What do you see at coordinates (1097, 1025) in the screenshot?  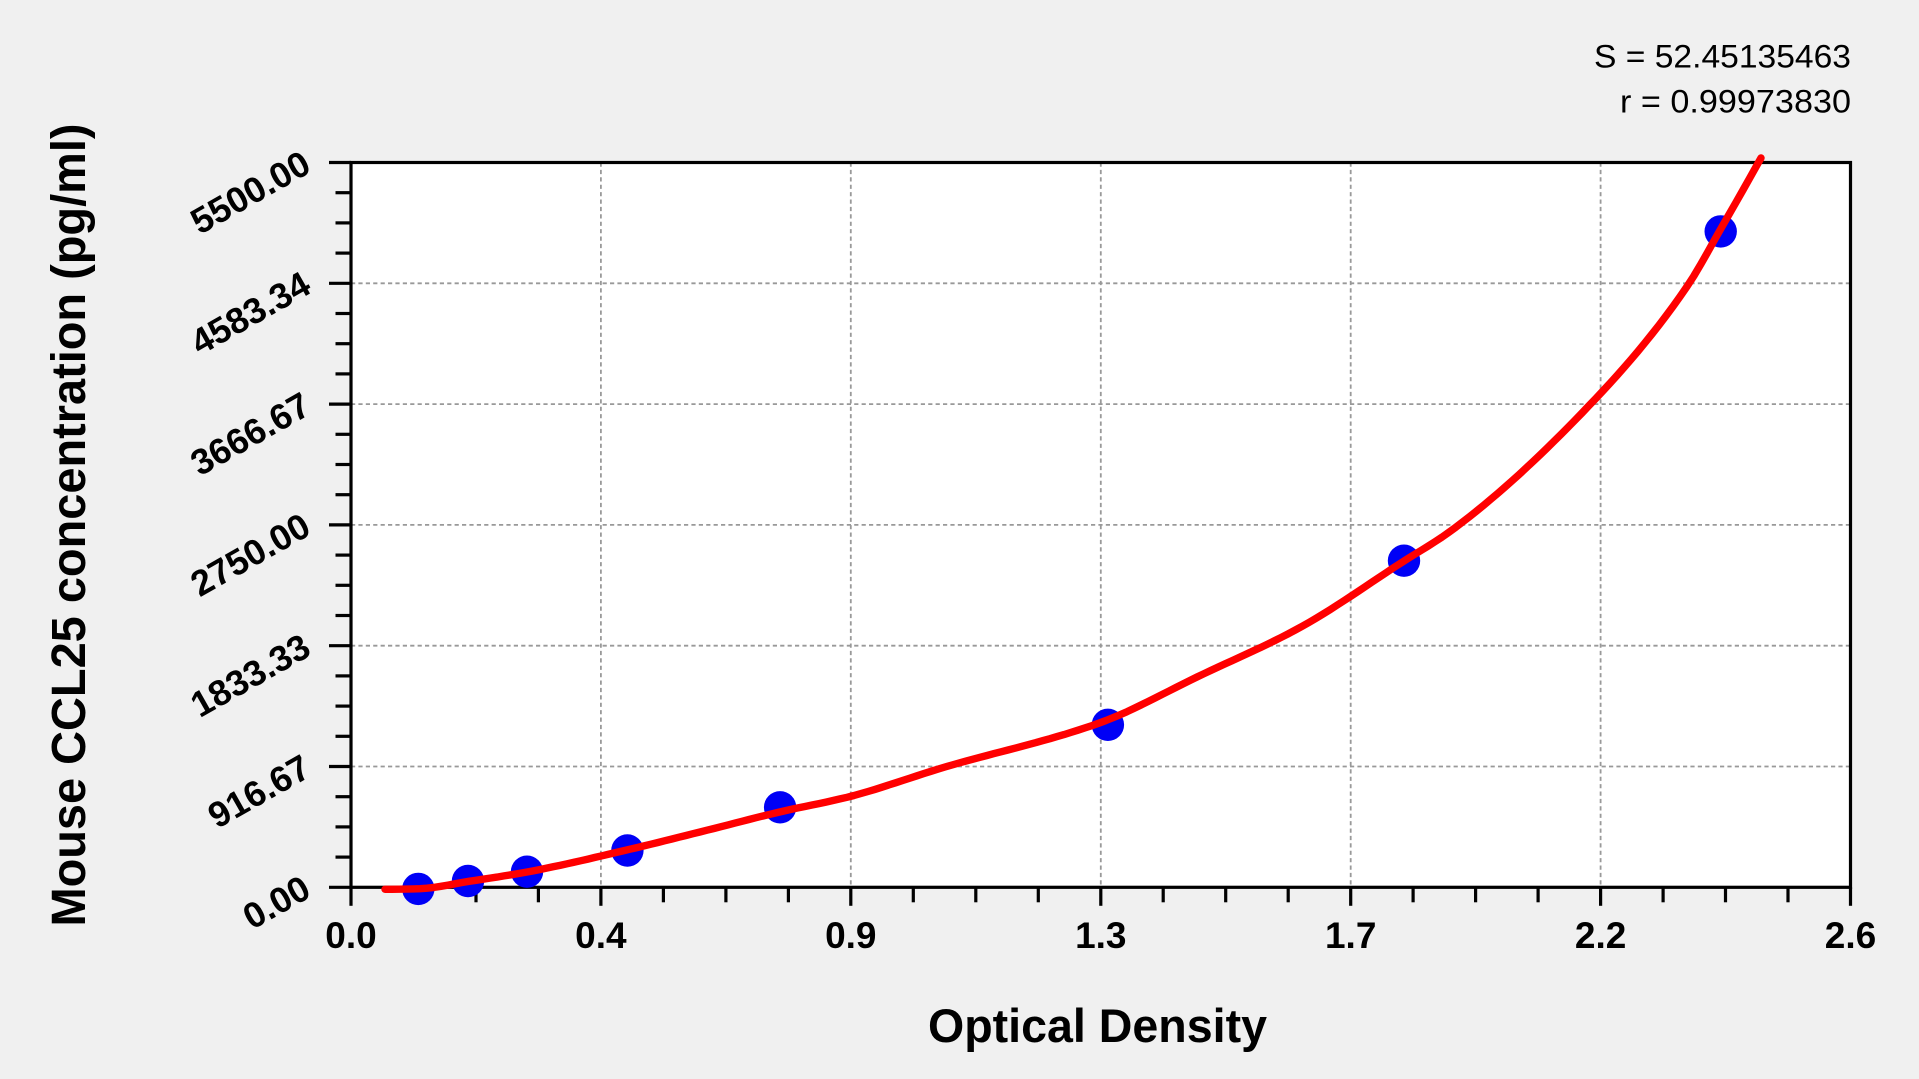 I see `svg-text: Optical Density` at bounding box center [1097, 1025].